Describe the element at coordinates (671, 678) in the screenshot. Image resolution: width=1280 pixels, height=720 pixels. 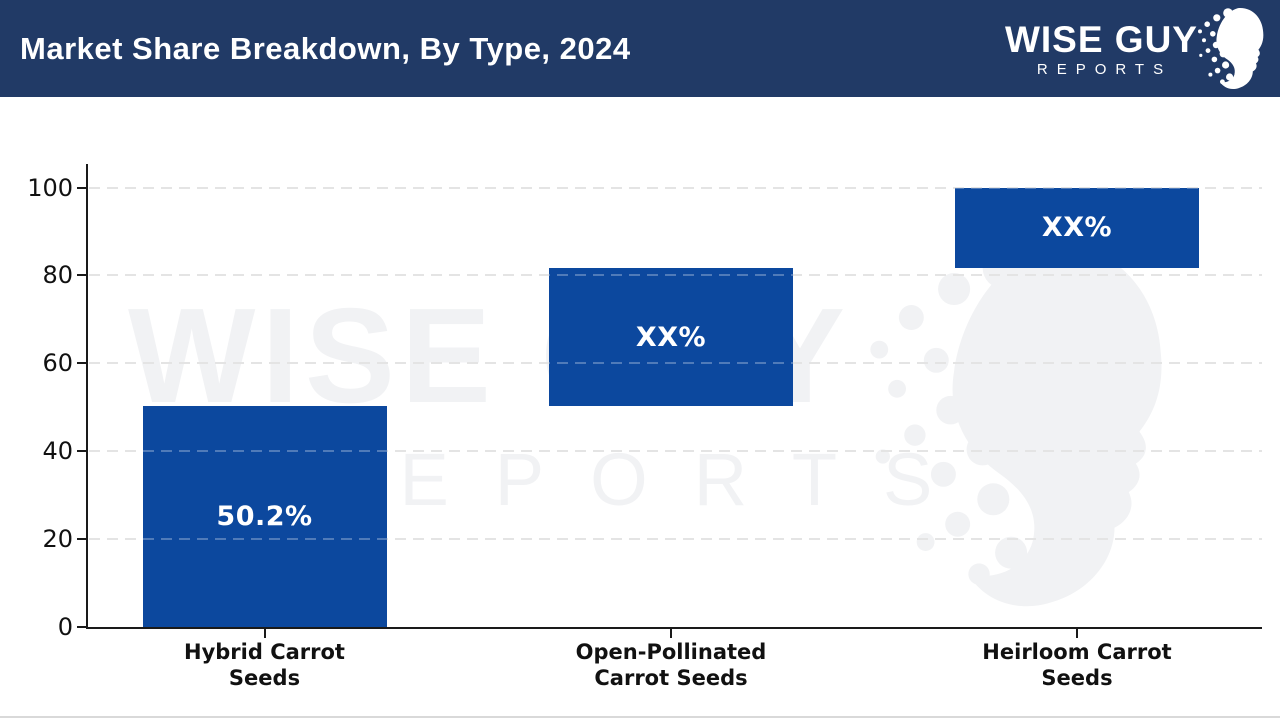
I see `x-axis-category-line: Carrot Seeds` at that location.